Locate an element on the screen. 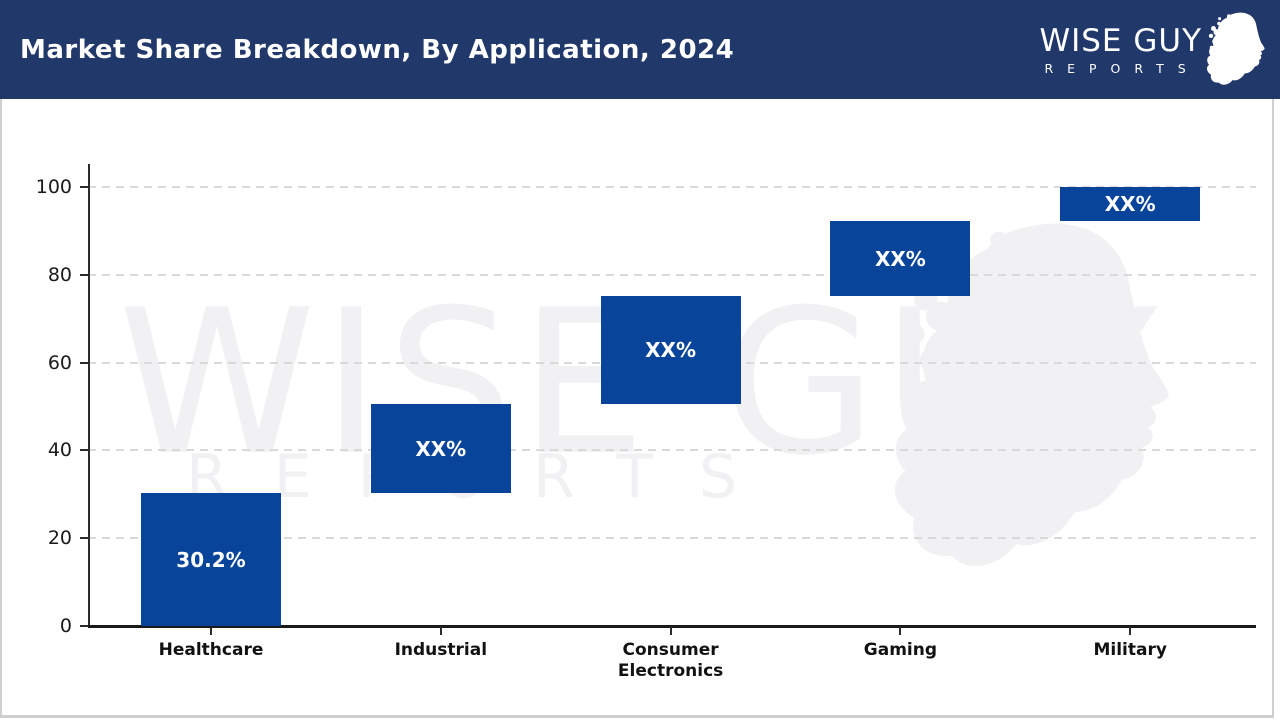 The width and height of the screenshot is (1280, 720). bar-military: XX% is located at coordinates (1130, 204).